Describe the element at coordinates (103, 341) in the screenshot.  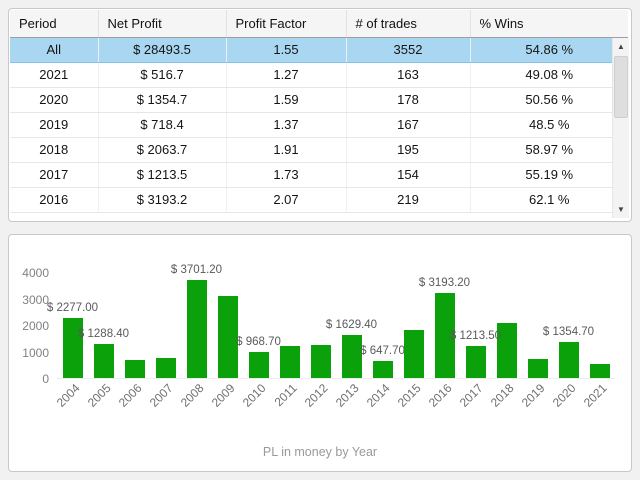
I see `bar-slot: $ 1288.40 2005` at that location.